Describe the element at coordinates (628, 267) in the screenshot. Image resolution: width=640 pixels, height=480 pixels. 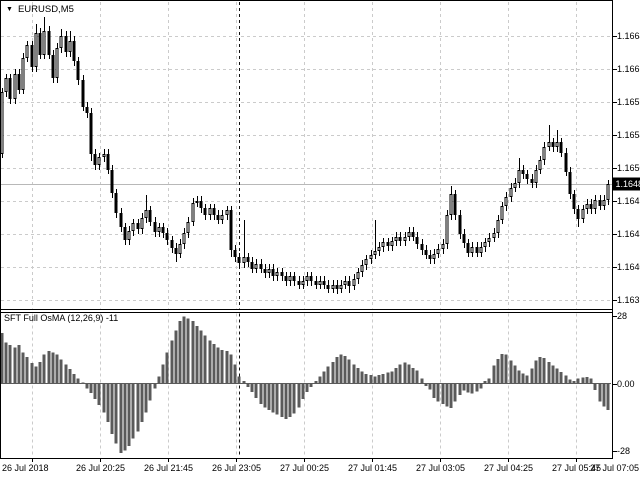
I see `svg-text: 1.16400` at that location.